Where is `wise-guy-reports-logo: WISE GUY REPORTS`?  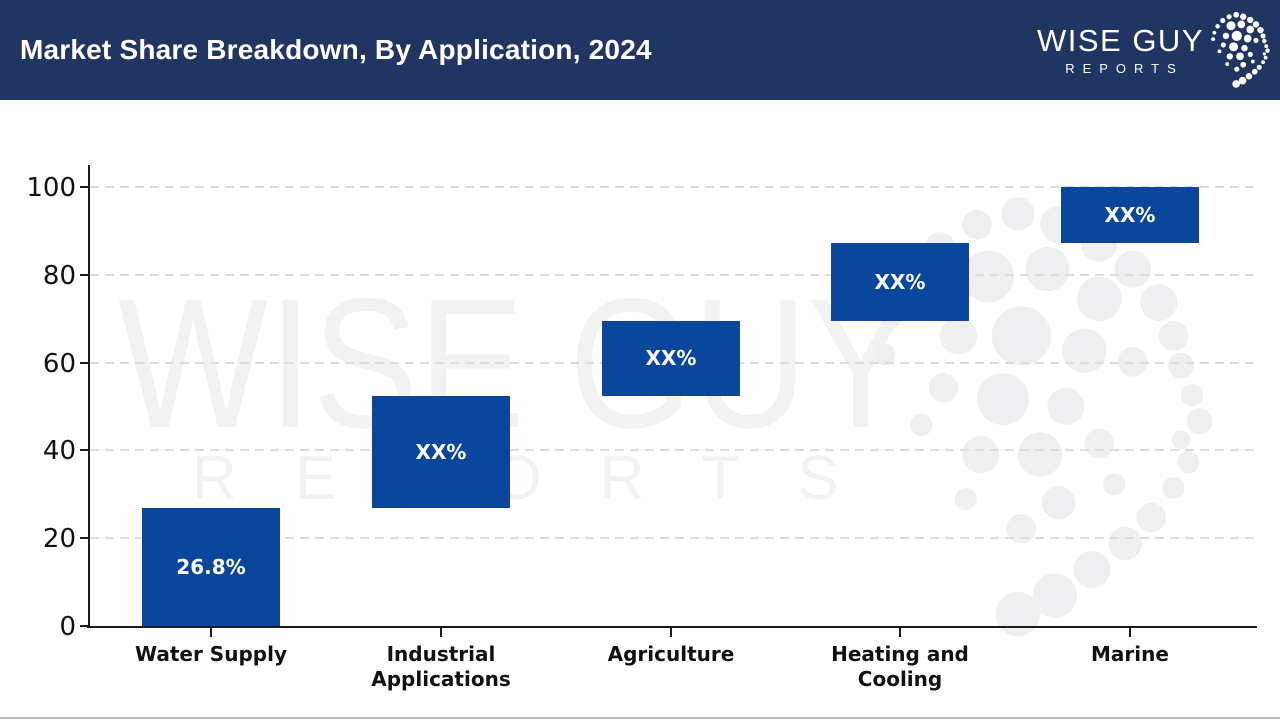
wise-guy-reports-logo: WISE GUY REPORTS is located at coordinates (1154, 50).